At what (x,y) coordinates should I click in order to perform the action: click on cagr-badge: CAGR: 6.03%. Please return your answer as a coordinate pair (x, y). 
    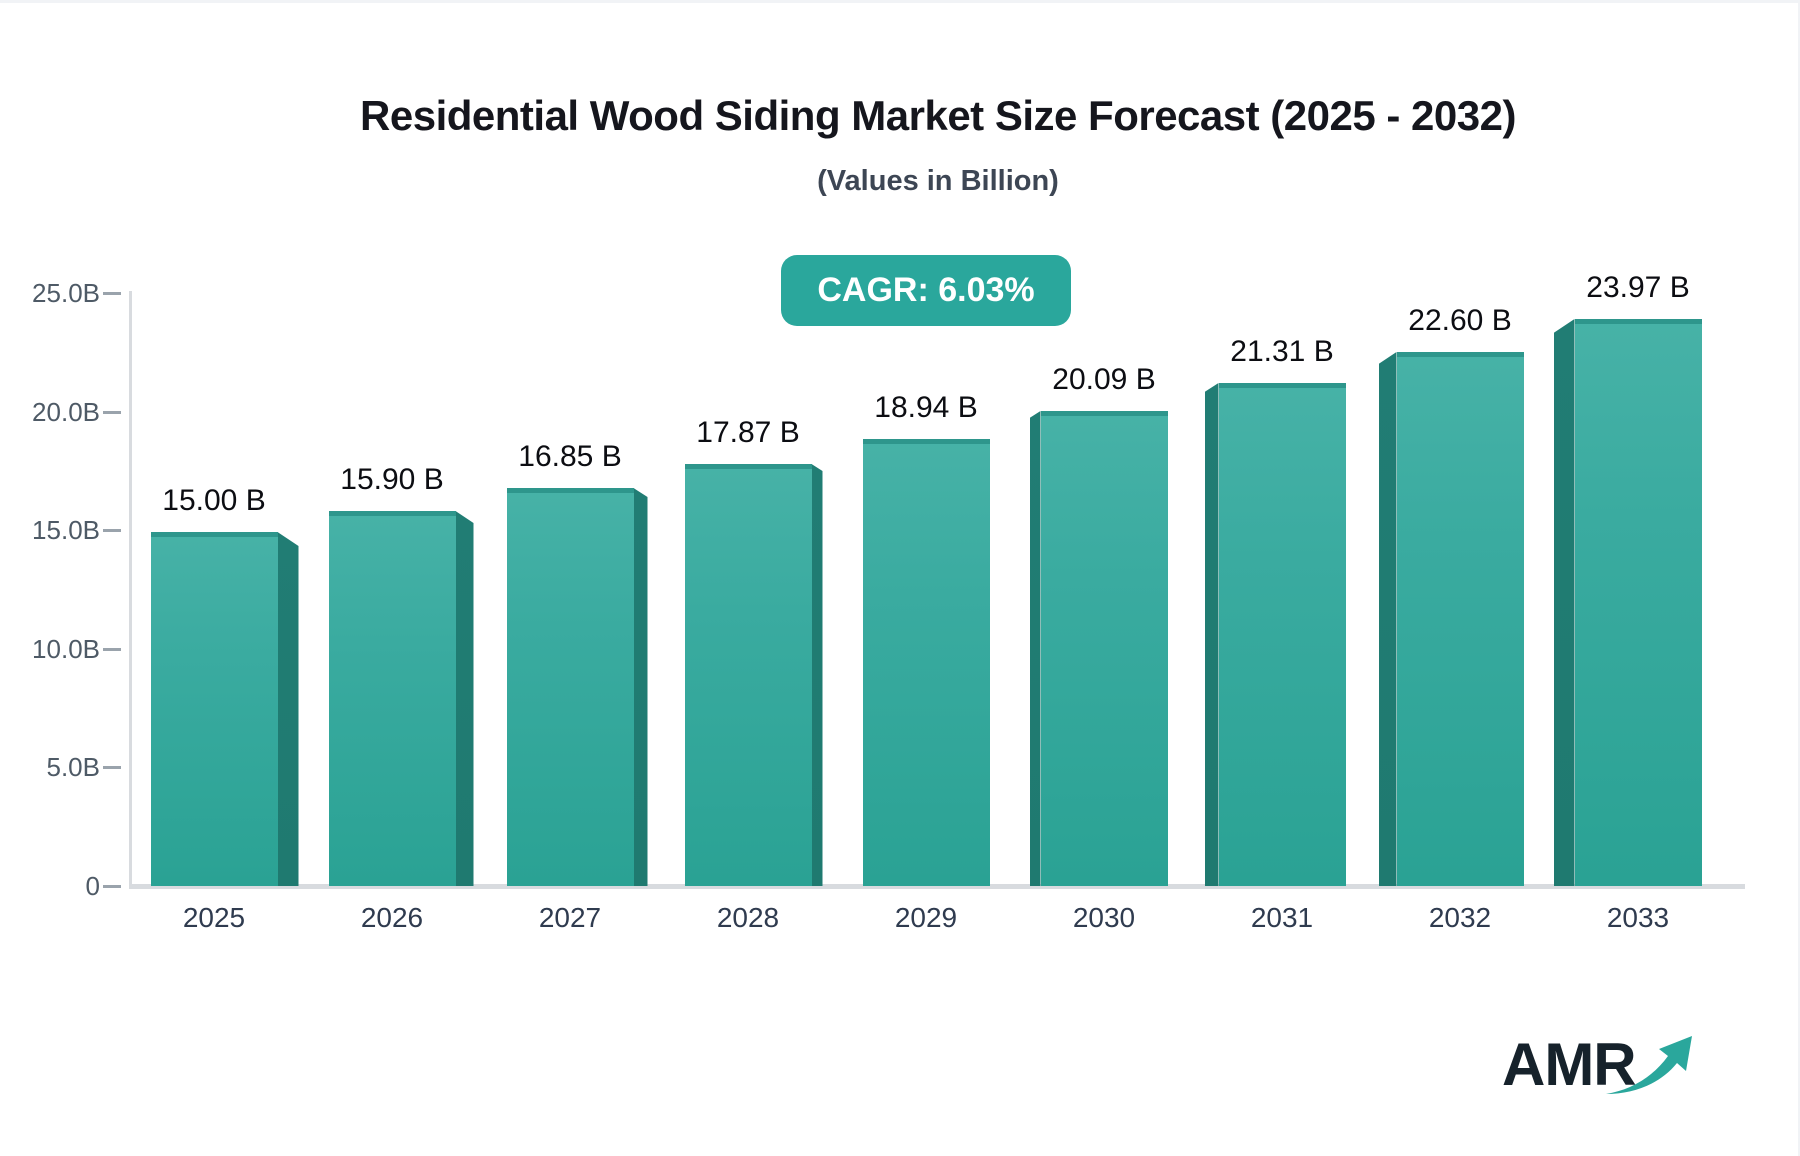
    Looking at the image, I should click on (926, 290).